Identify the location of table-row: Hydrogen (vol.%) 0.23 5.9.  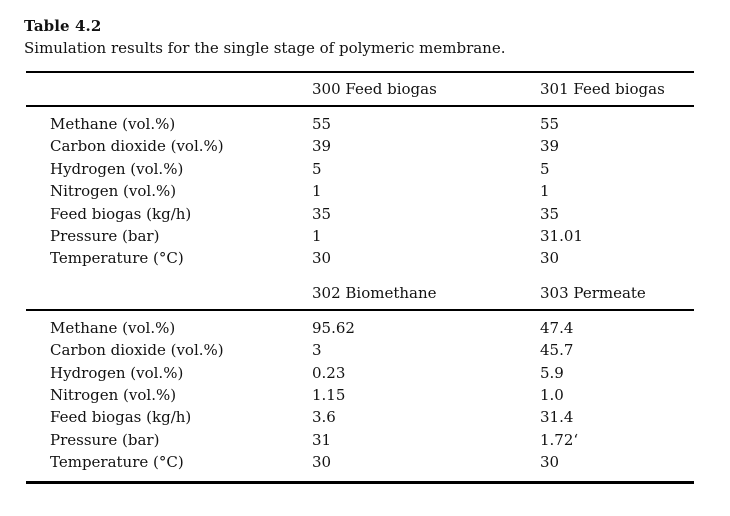
(360, 373).